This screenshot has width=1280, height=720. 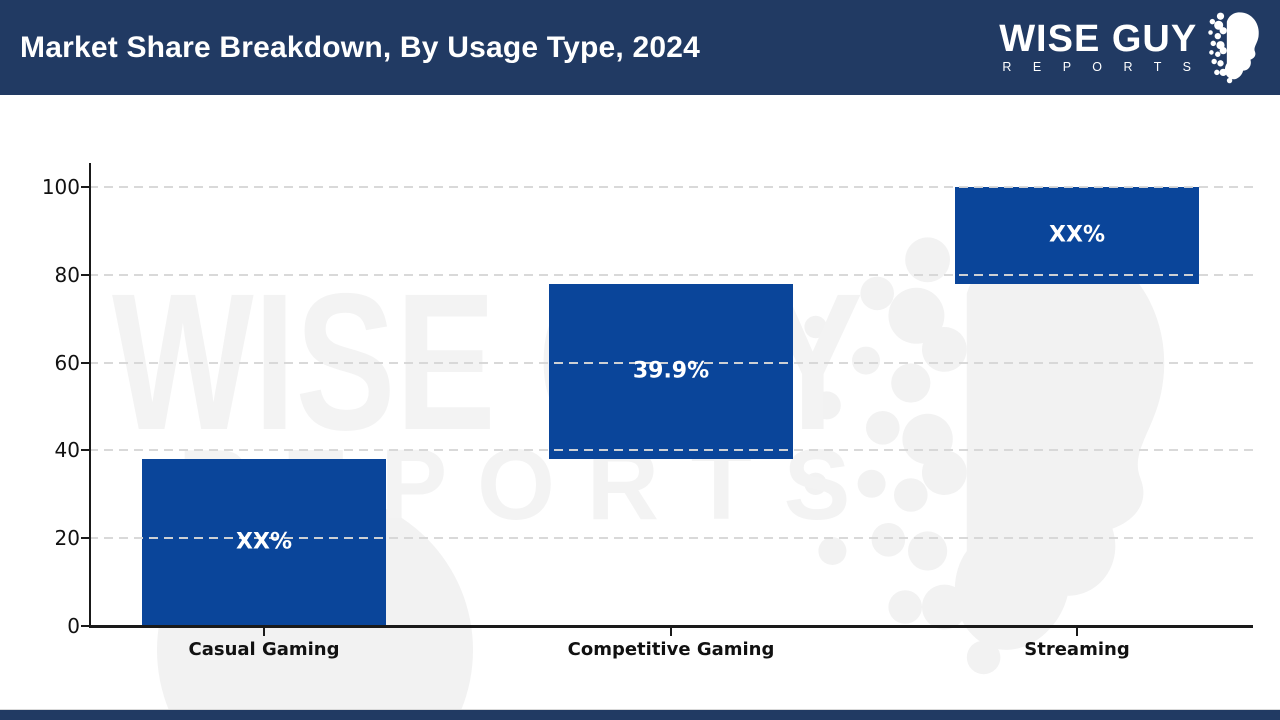 What do you see at coordinates (671, 649) in the screenshot?
I see `x-category-label-competitive-gaming: Competitive Gaming` at bounding box center [671, 649].